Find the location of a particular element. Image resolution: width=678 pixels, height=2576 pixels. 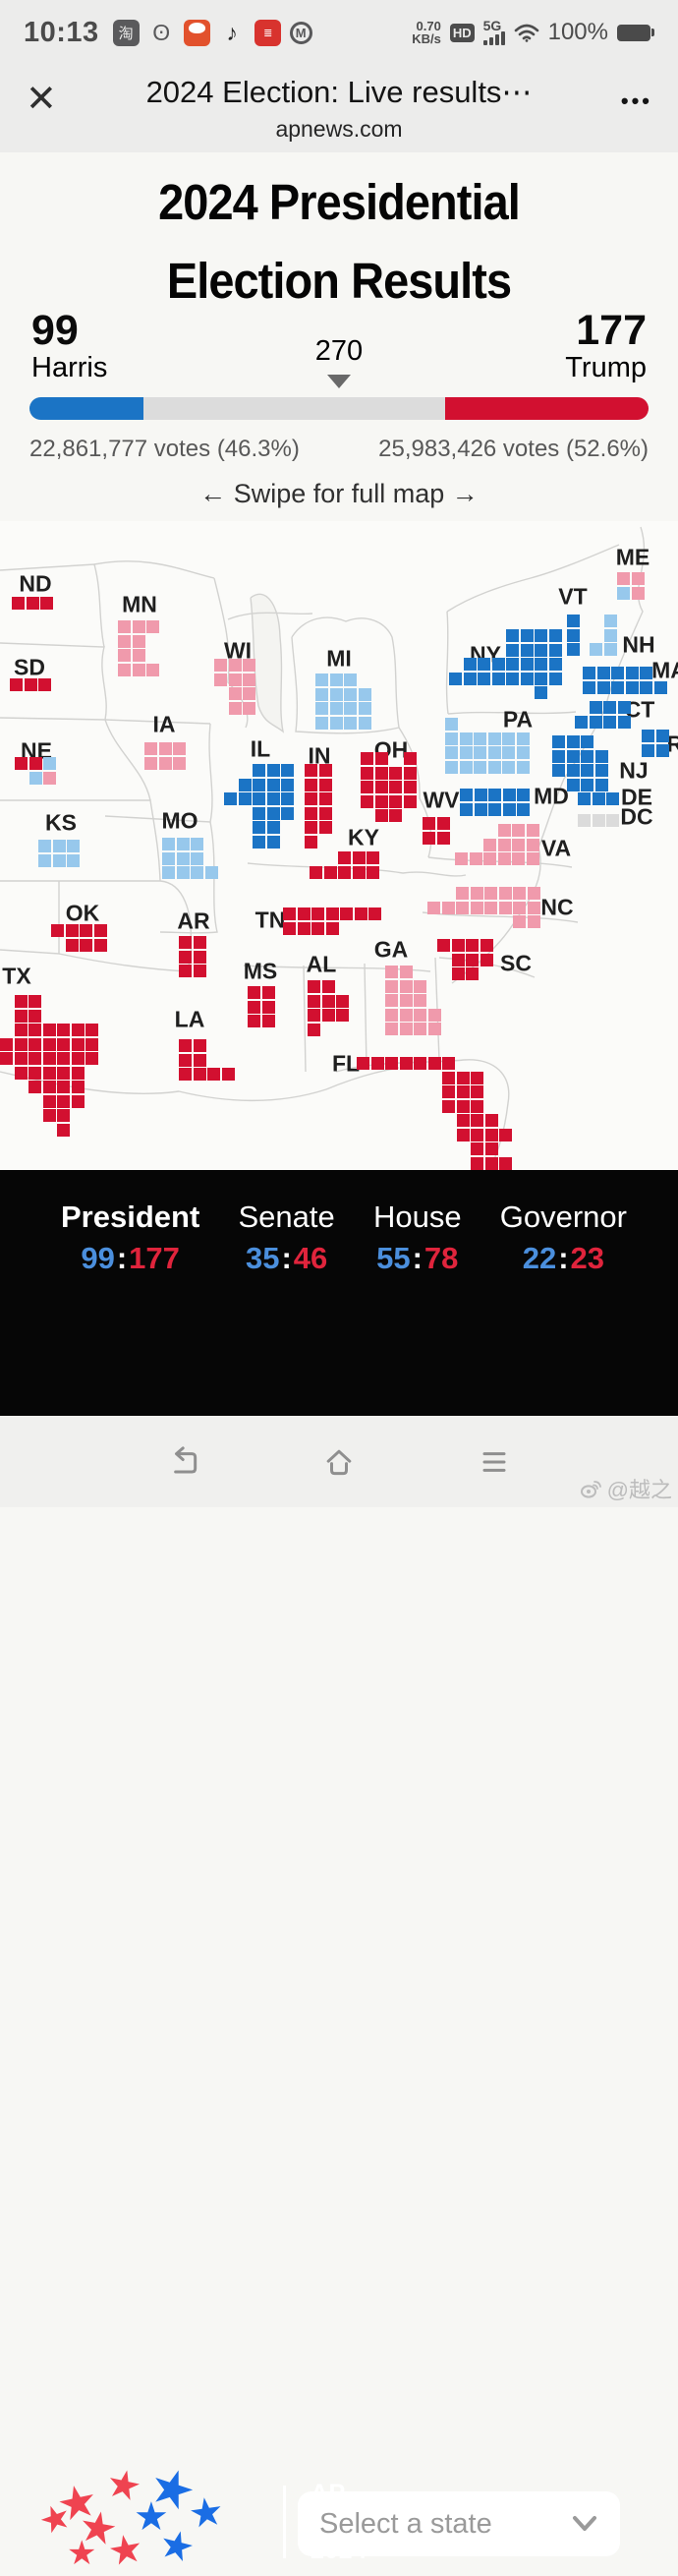

state-square-md is located at coordinates (481, 809).